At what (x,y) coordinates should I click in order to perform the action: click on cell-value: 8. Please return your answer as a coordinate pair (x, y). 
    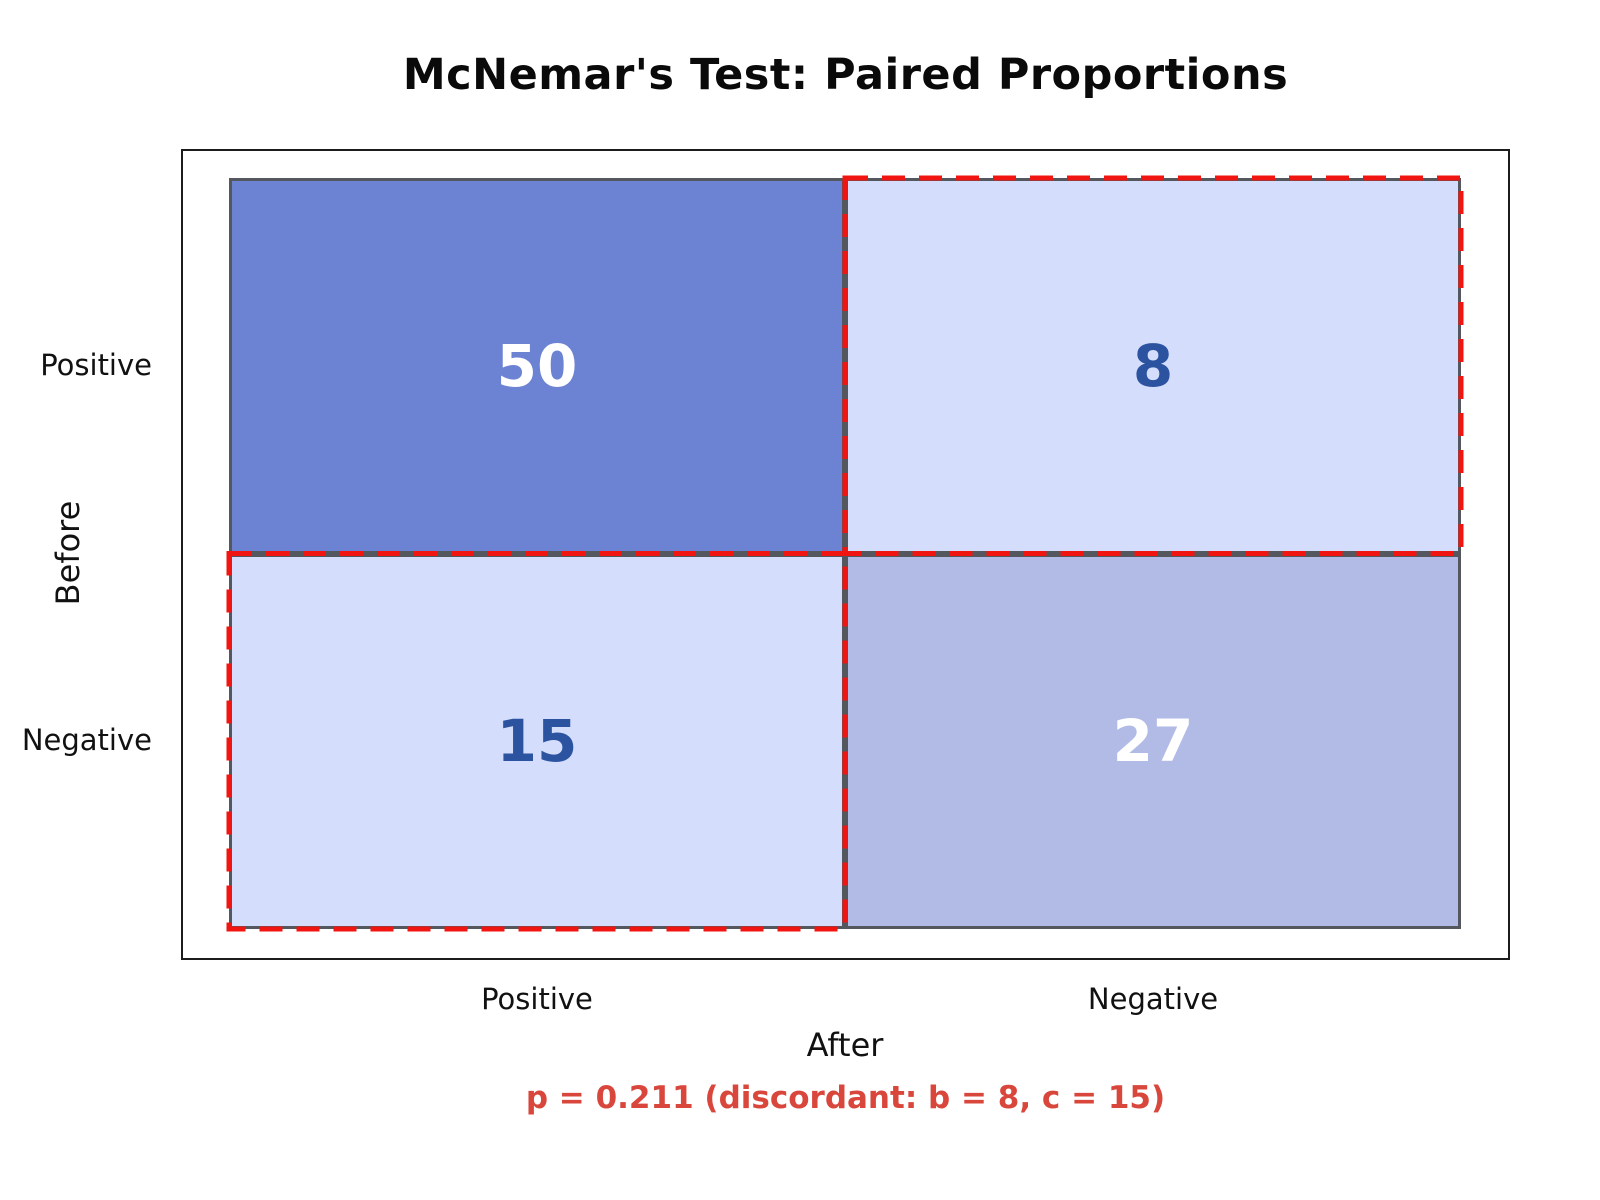
    Looking at the image, I should click on (1153, 365).